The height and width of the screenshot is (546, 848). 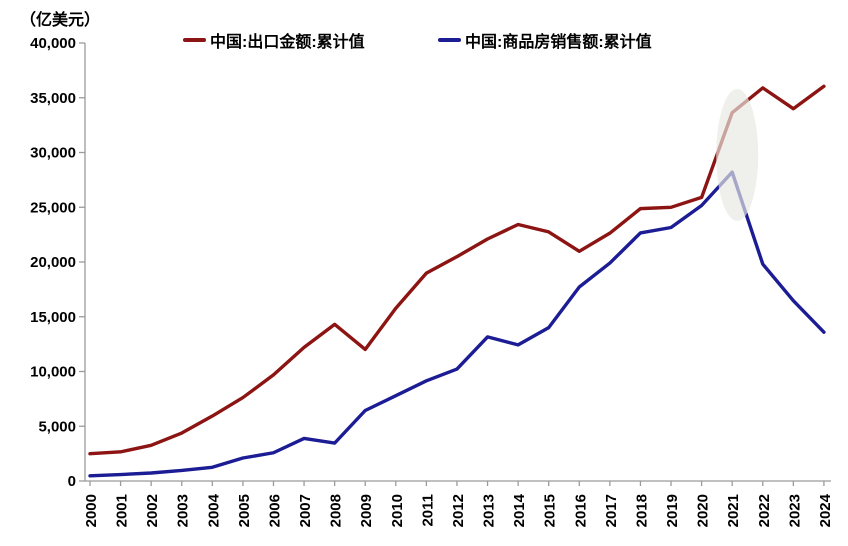 I want to click on x-axis-tick-label: 2010, so click(x=397, y=510).